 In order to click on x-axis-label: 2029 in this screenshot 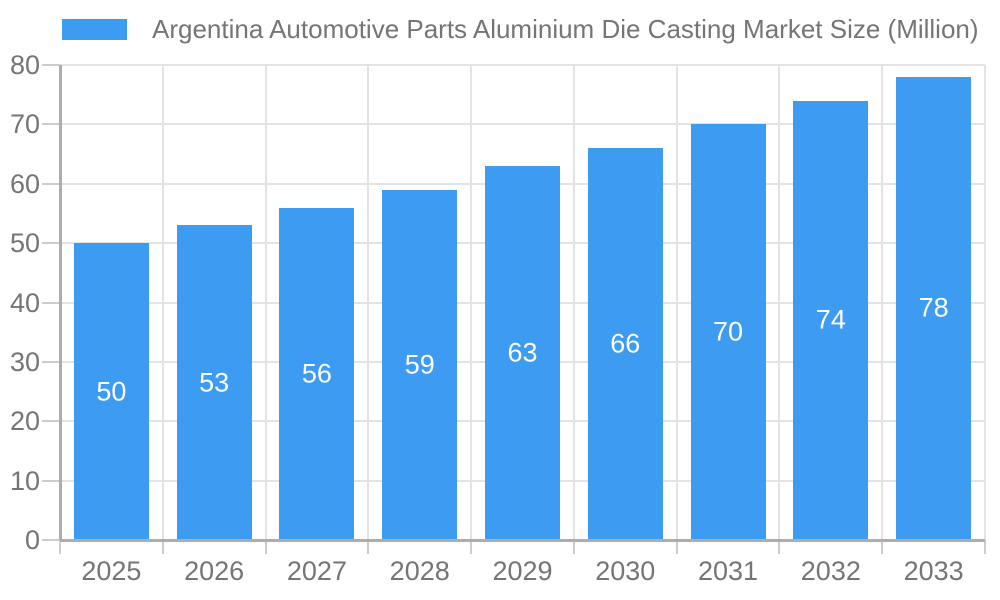, I will do `click(522, 571)`.